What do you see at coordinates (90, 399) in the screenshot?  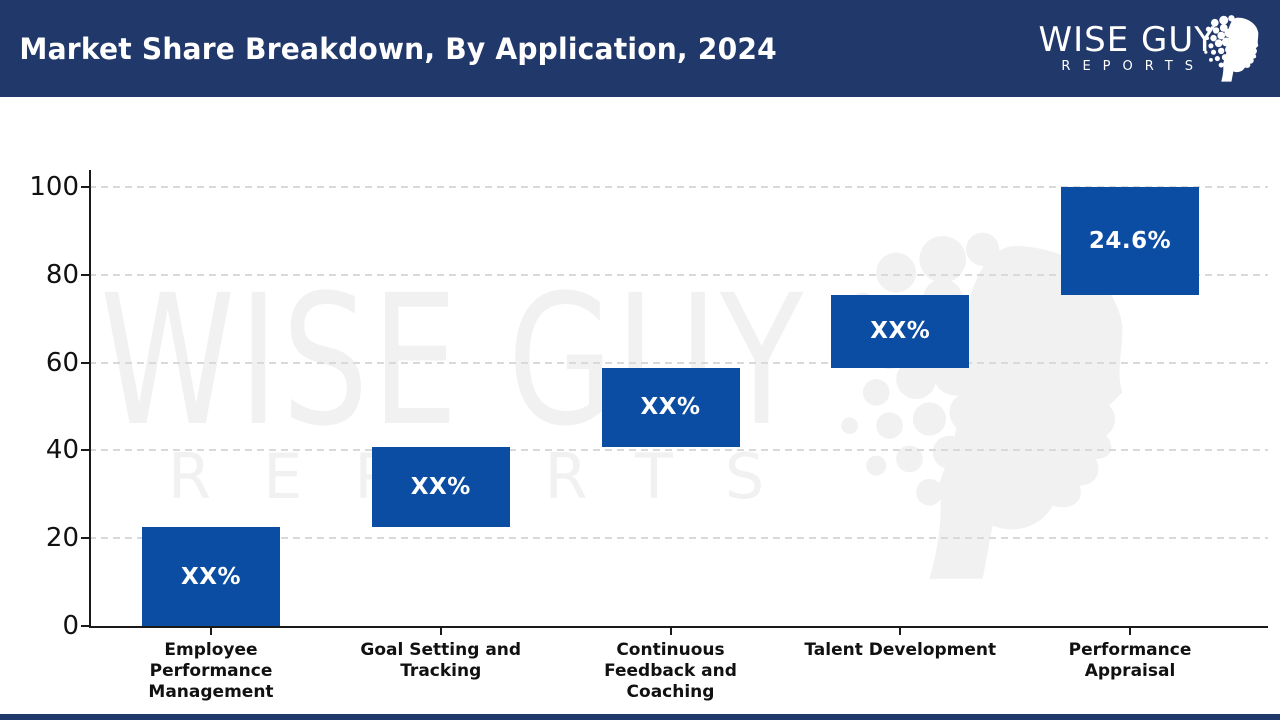 I see `y-axis-line` at bounding box center [90, 399].